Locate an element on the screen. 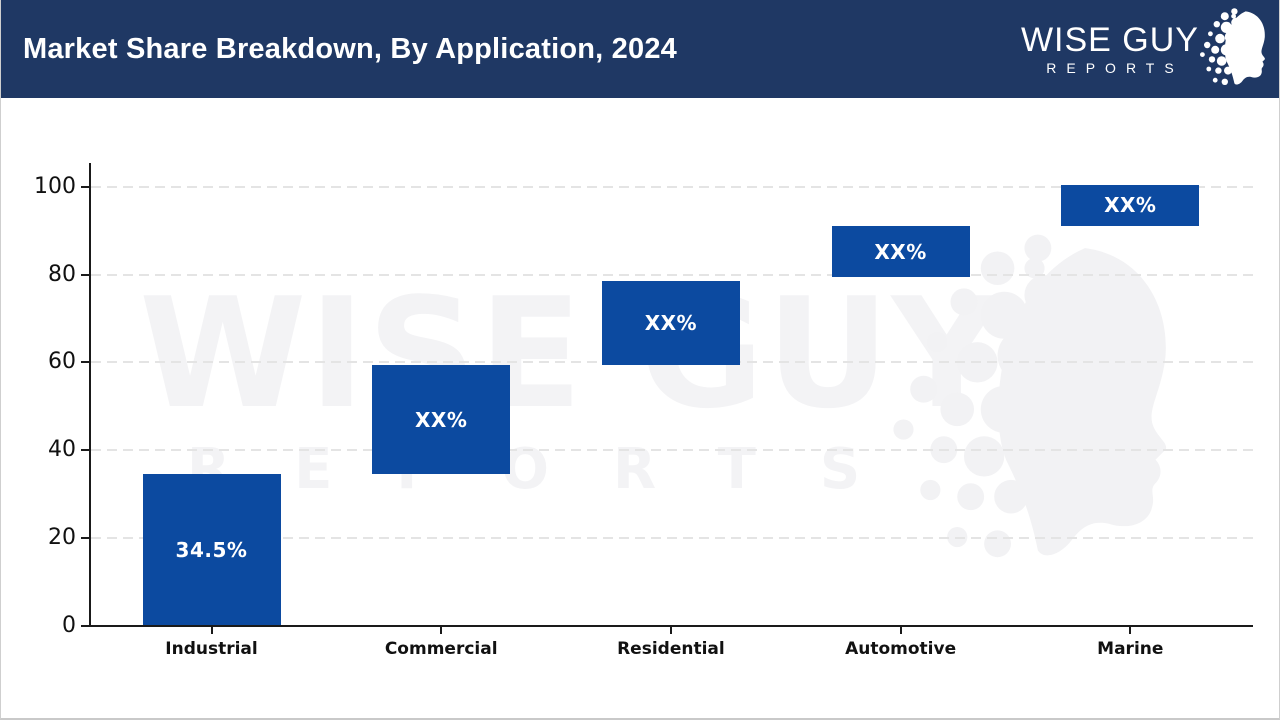 The height and width of the screenshot is (720, 1280). x-axis is located at coordinates (671, 626).